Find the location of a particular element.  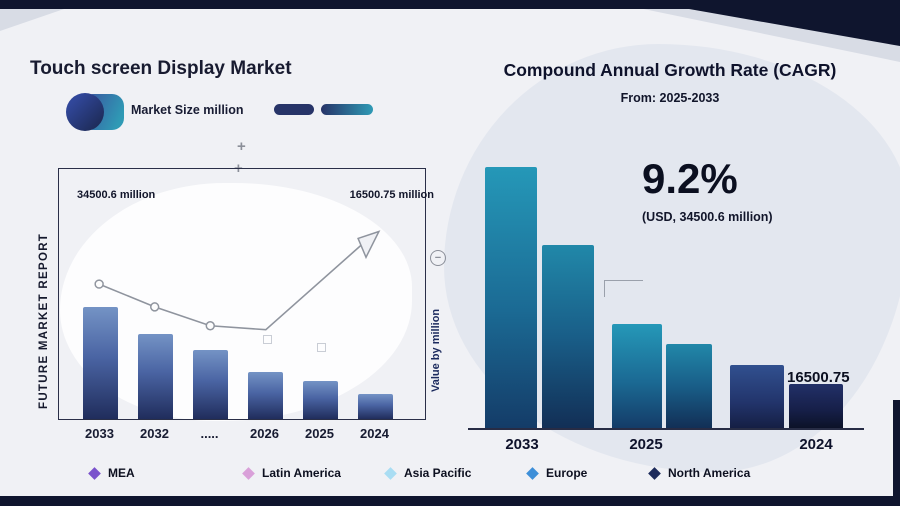

cagr-note: (USD, 34500.6 million) is located at coordinates (707, 217).